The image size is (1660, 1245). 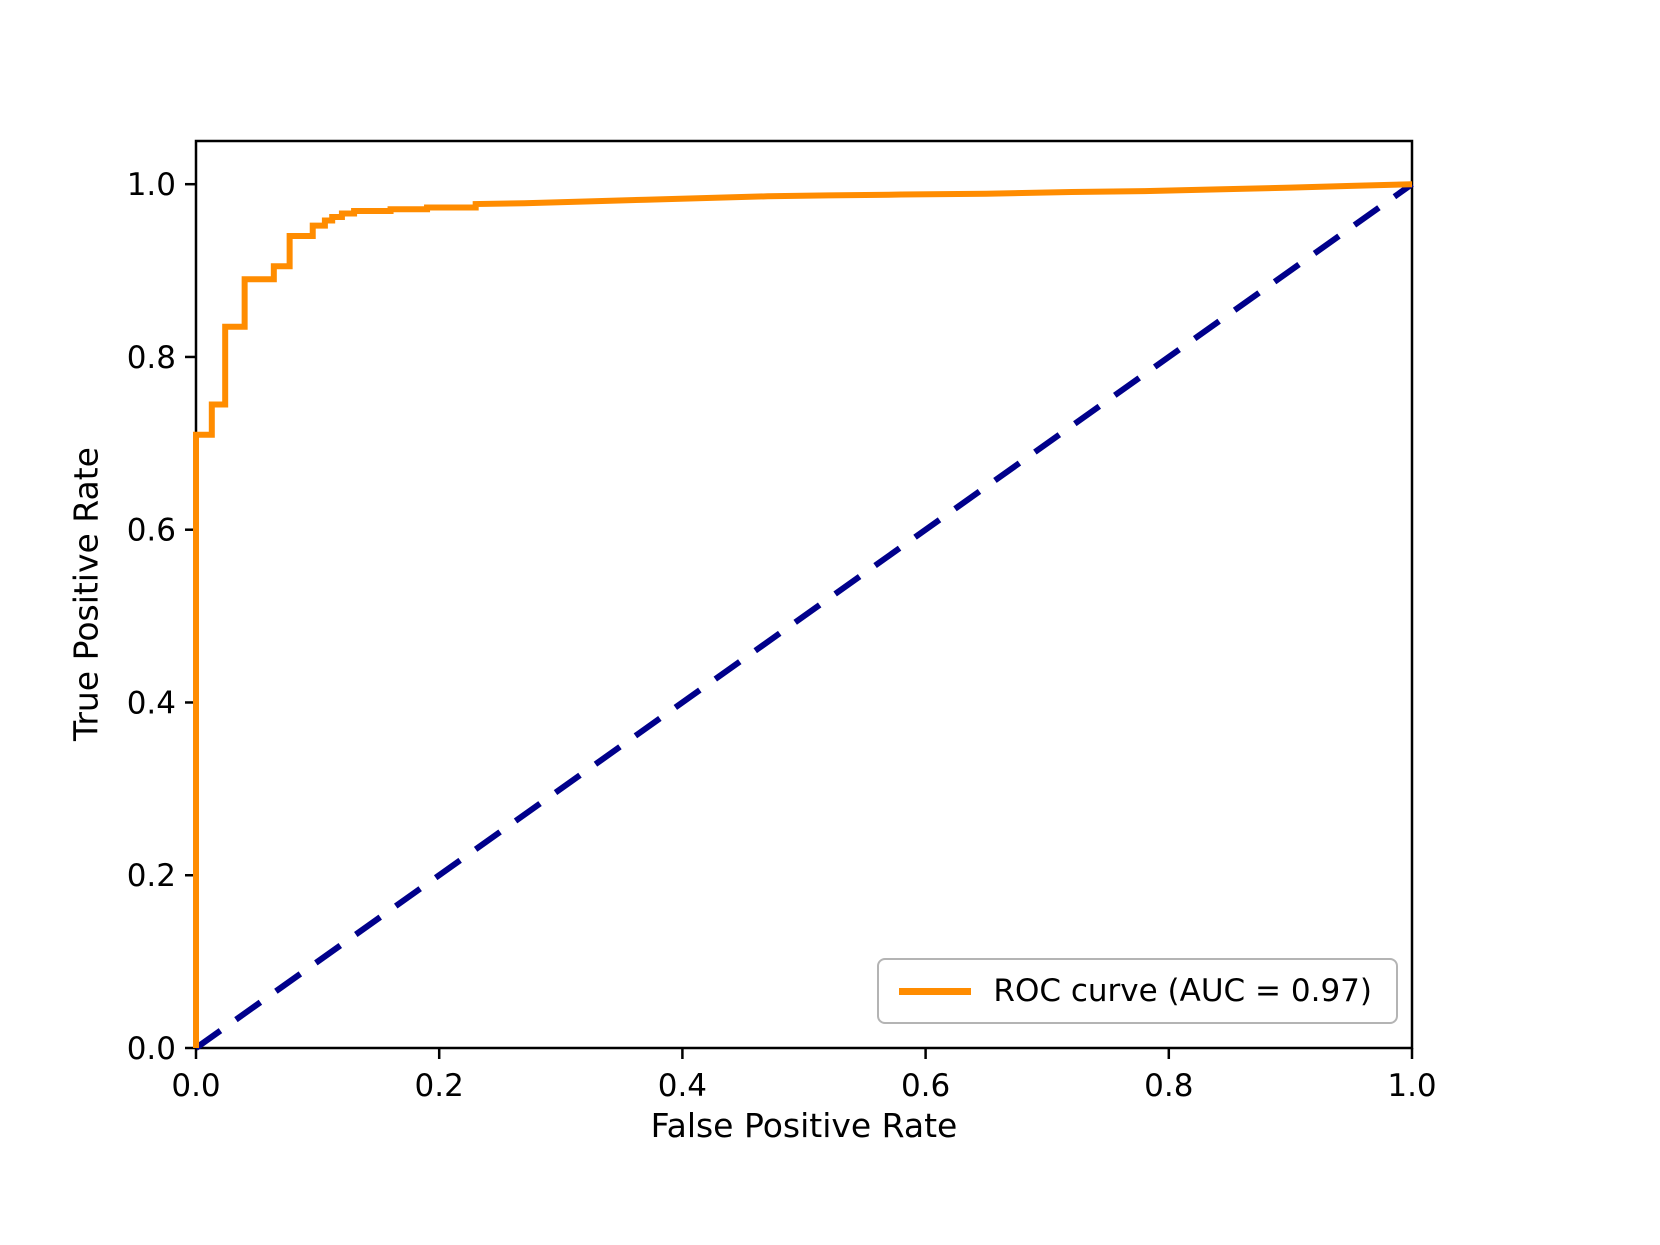 What do you see at coordinates (151, 358) in the screenshot?
I see `y-tick-label: 0.8` at bounding box center [151, 358].